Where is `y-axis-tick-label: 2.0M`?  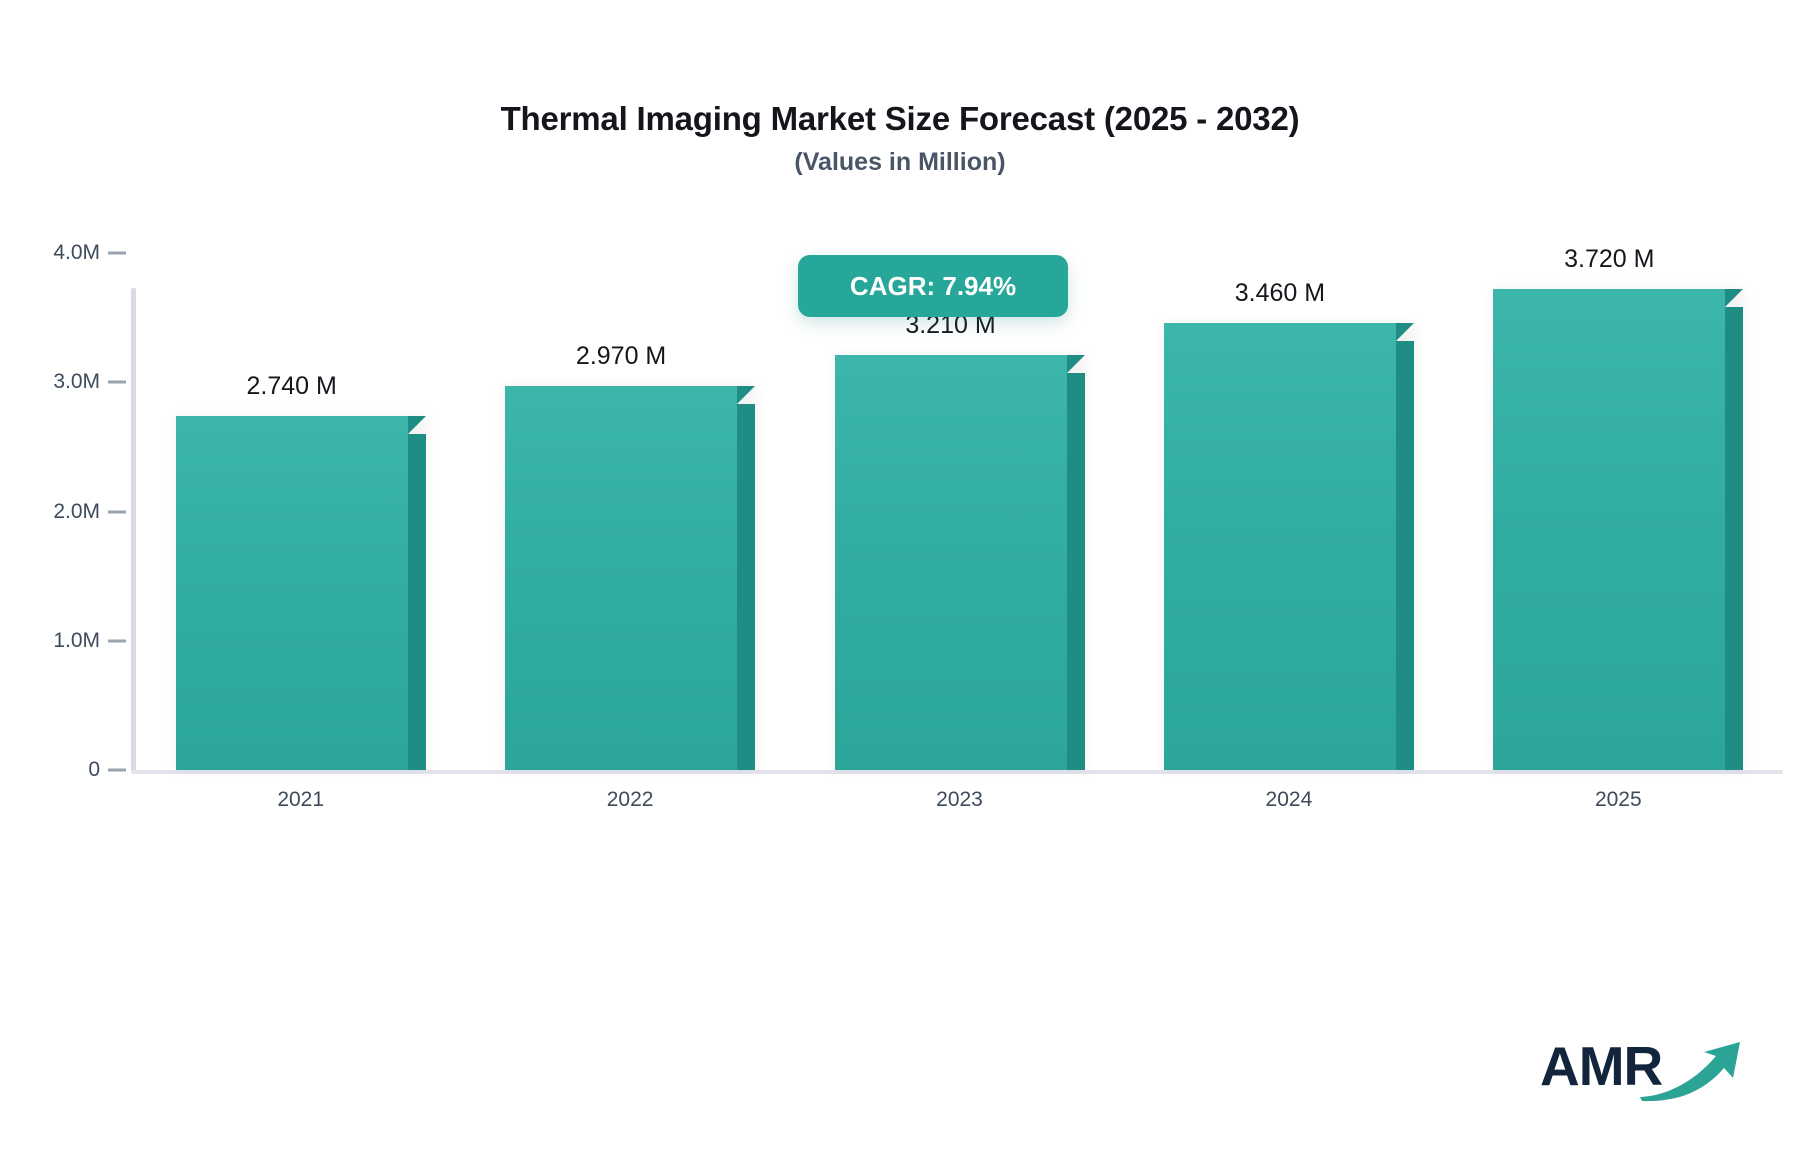 y-axis-tick-label: 2.0M is located at coordinates (76, 511).